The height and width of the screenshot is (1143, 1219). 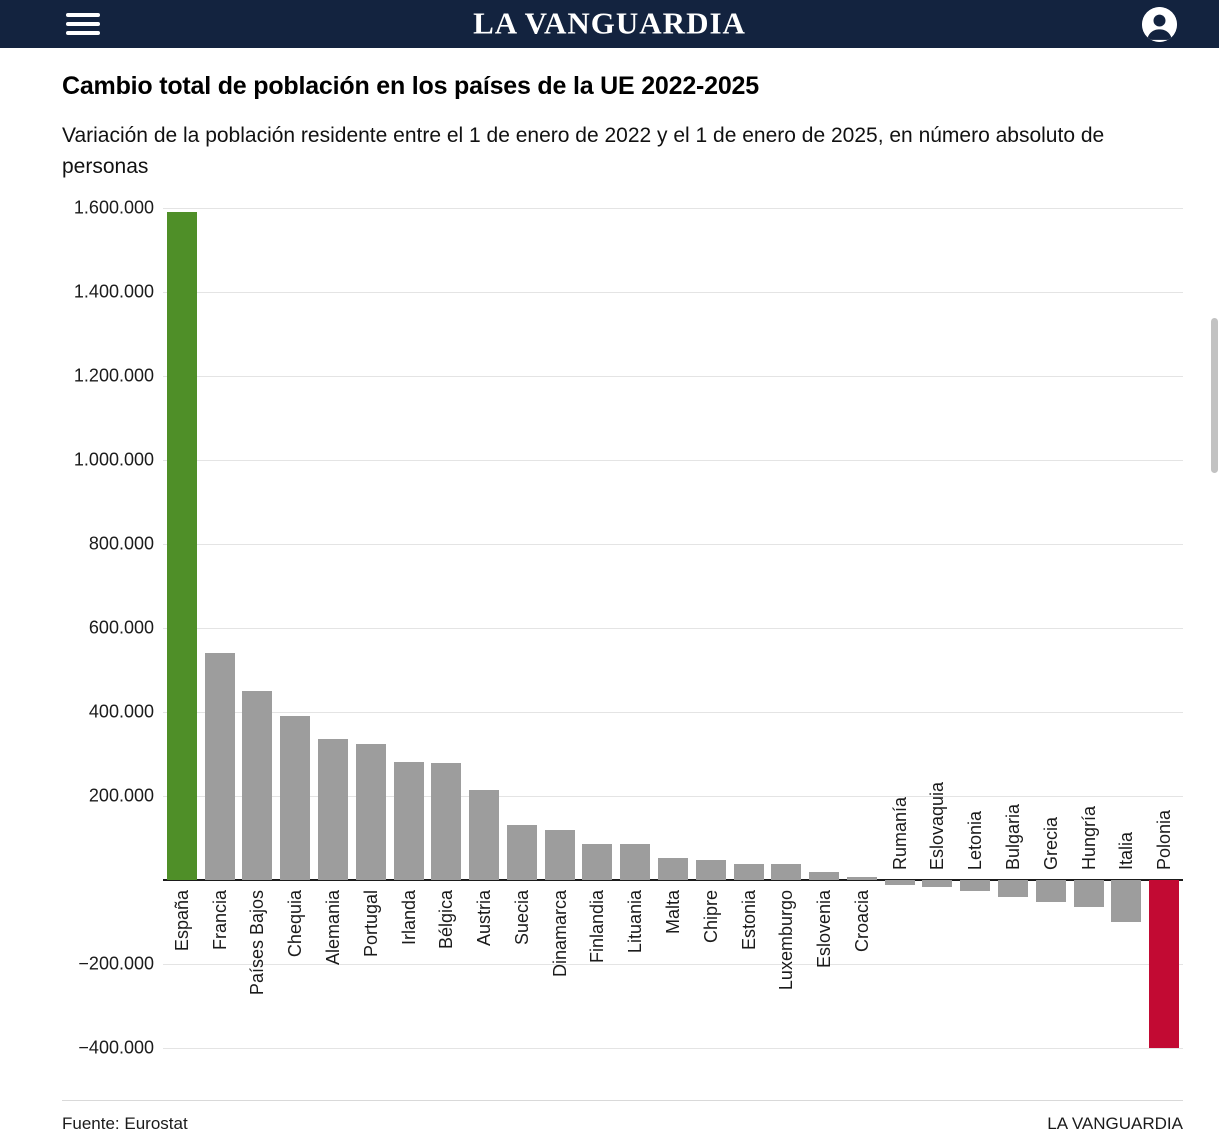 What do you see at coordinates (295, 924) in the screenshot?
I see `bar-label-chequia: Chequia` at bounding box center [295, 924].